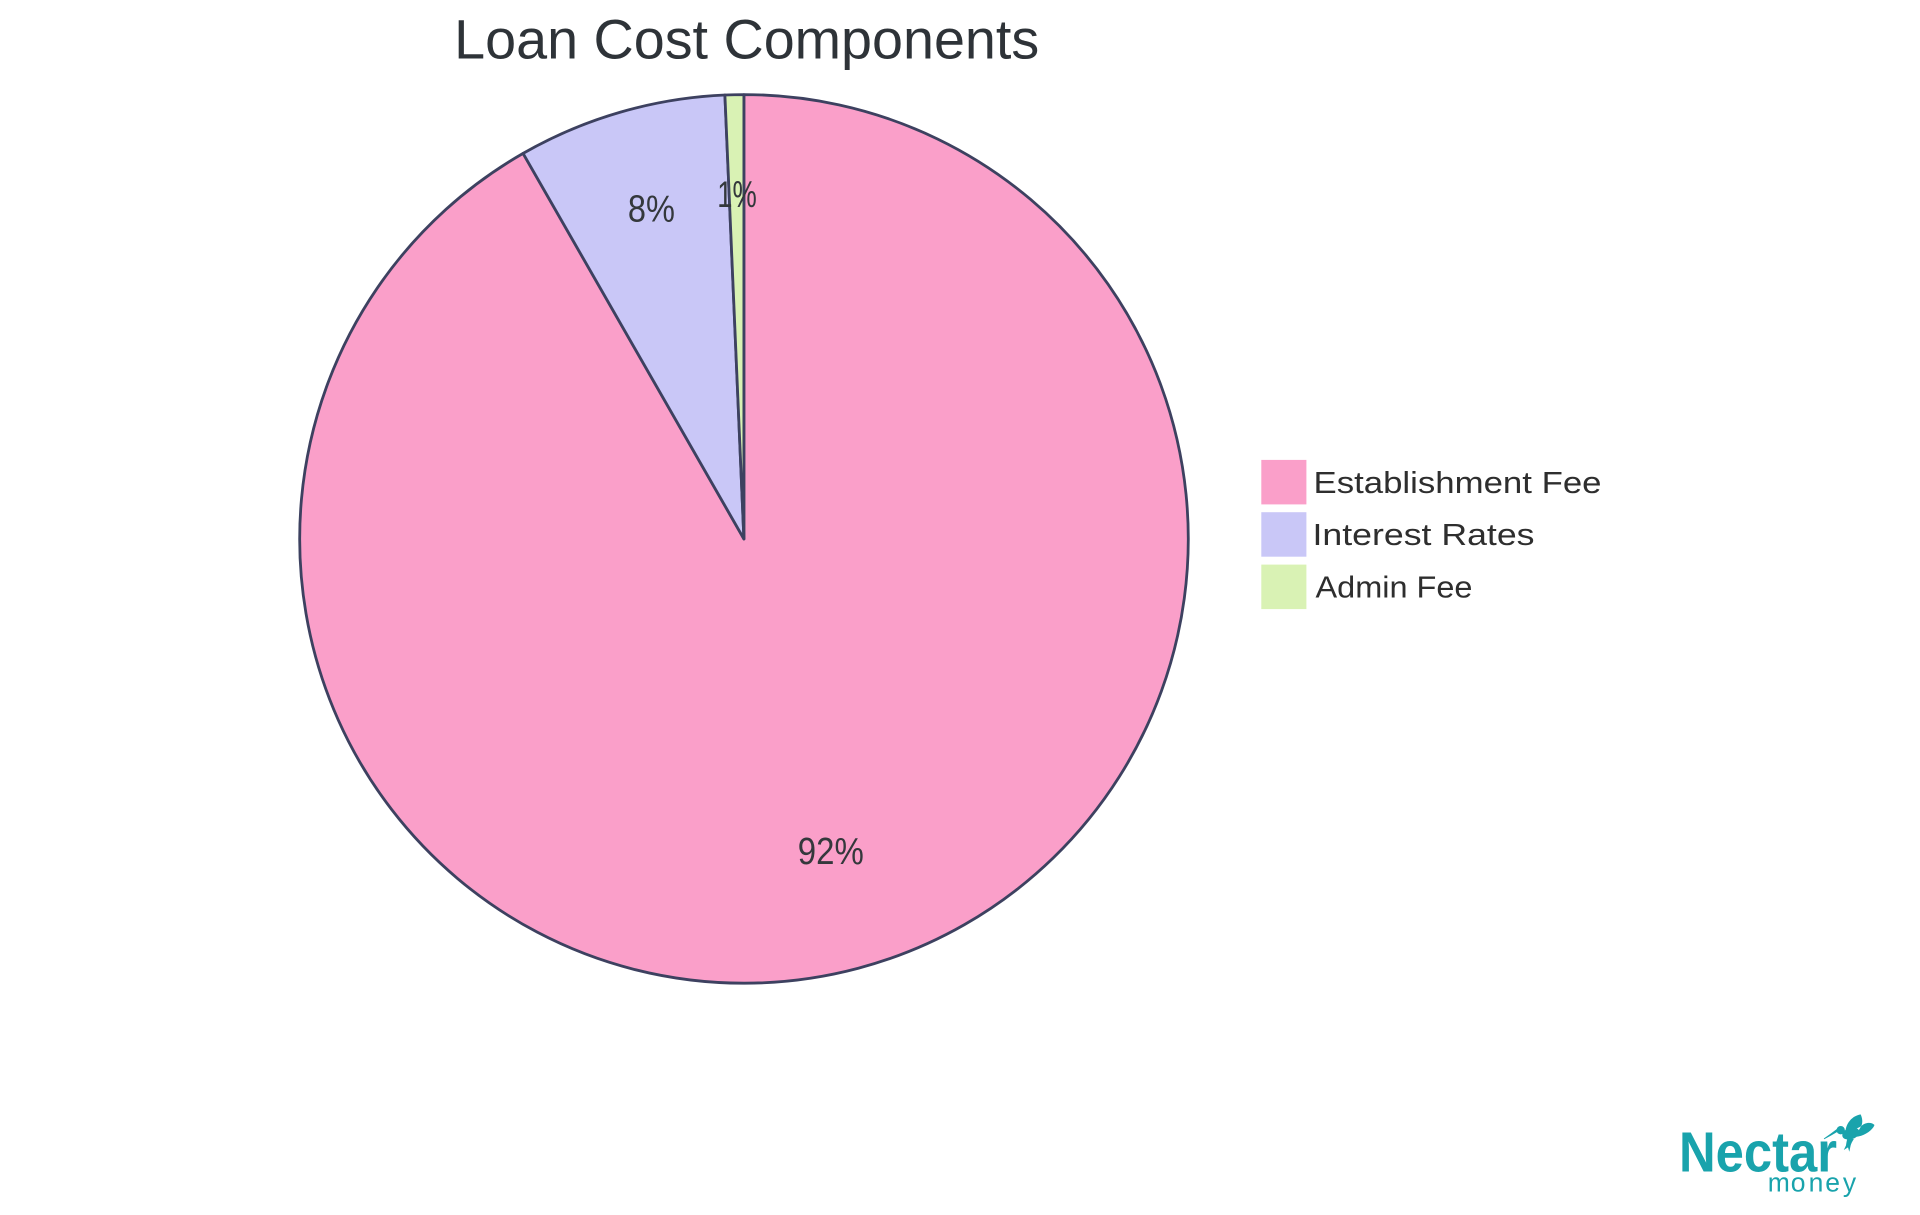 This screenshot has height=1215, width=1920. What do you see at coordinates (1832, 1183) in the screenshot?
I see `svg-text: e` at bounding box center [1832, 1183].